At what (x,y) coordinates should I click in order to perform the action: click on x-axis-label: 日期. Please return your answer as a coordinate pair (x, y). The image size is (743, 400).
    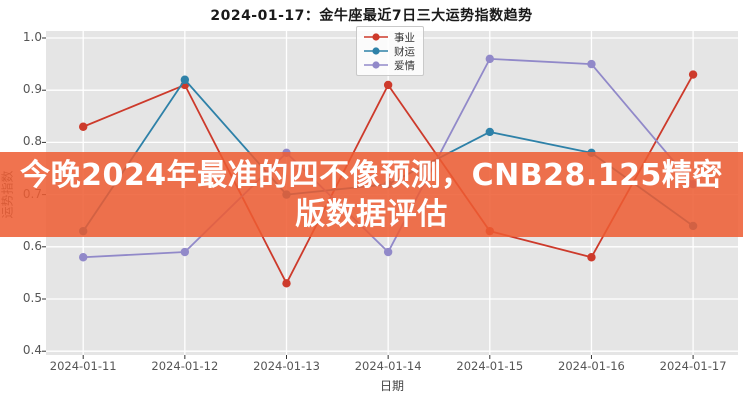
    Looking at the image, I should click on (391, 386).